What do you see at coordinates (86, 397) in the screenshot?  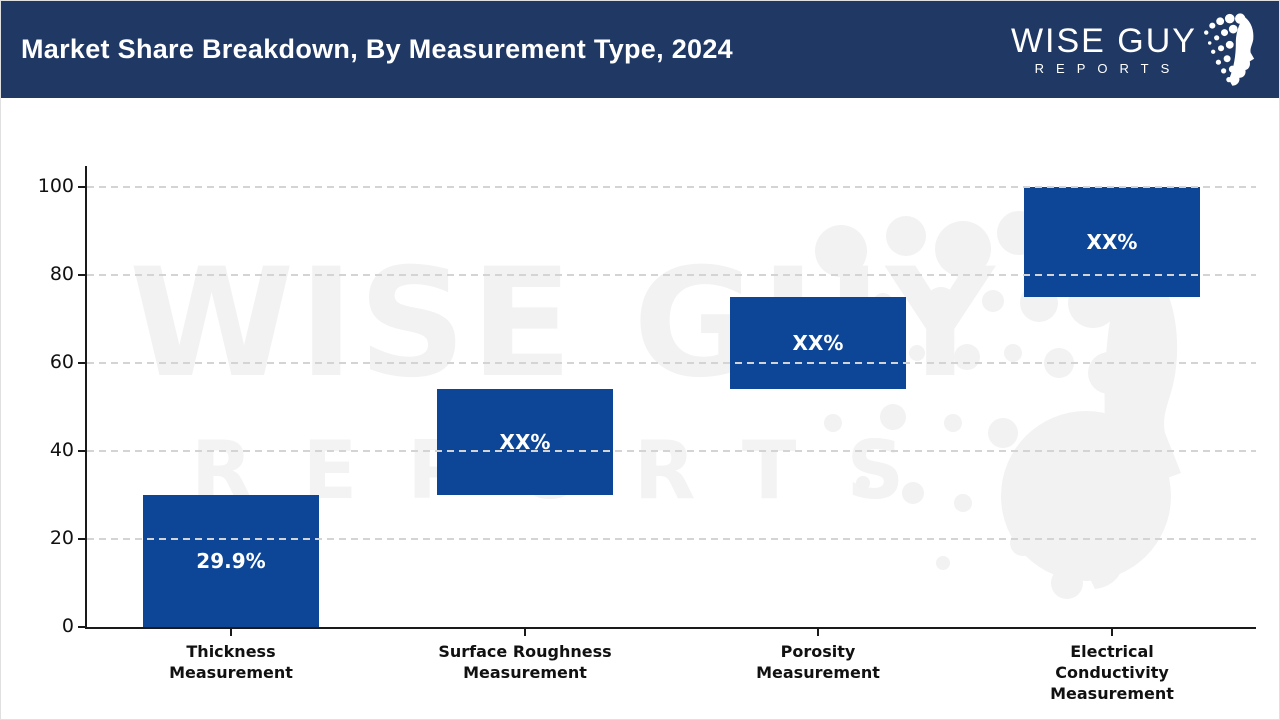 I see `y-axis-line` at bounding box center [86, 397].